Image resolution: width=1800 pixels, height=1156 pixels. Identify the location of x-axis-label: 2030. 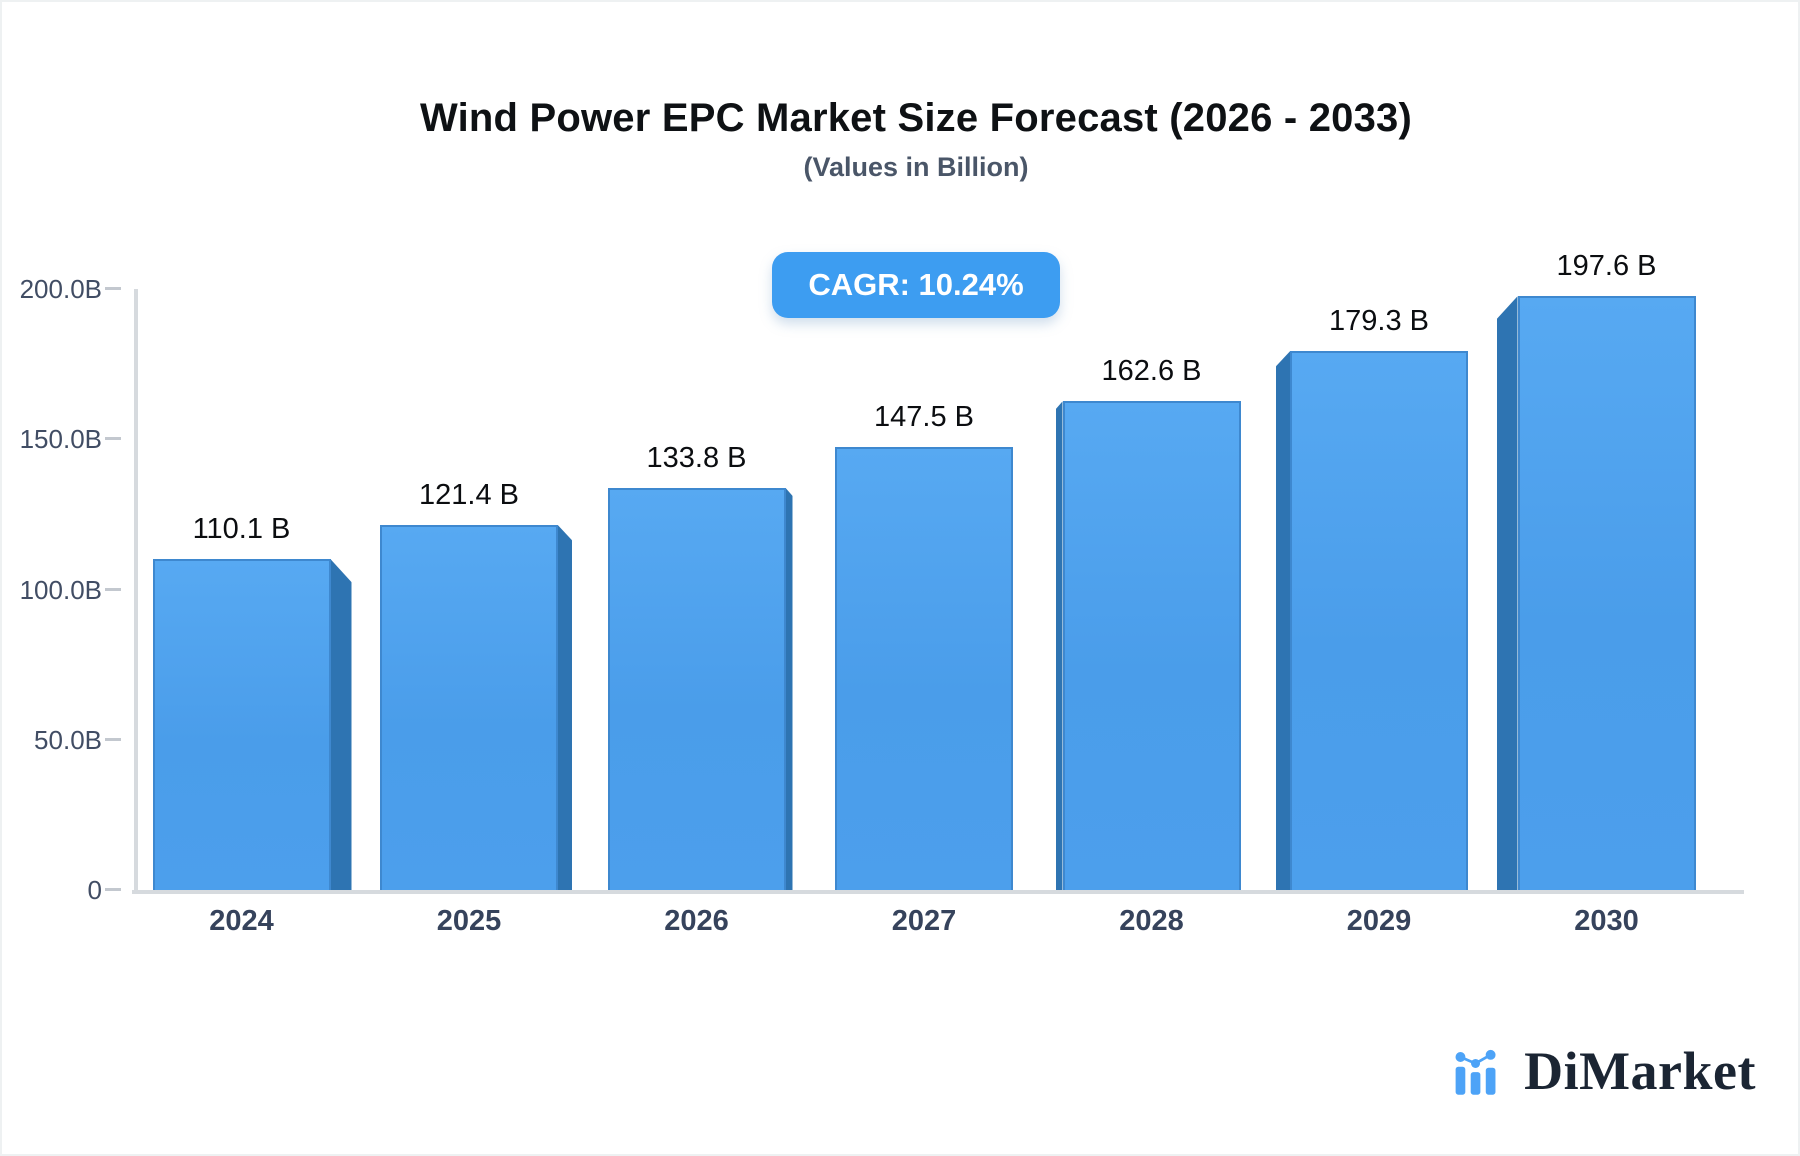
(1606, 921).